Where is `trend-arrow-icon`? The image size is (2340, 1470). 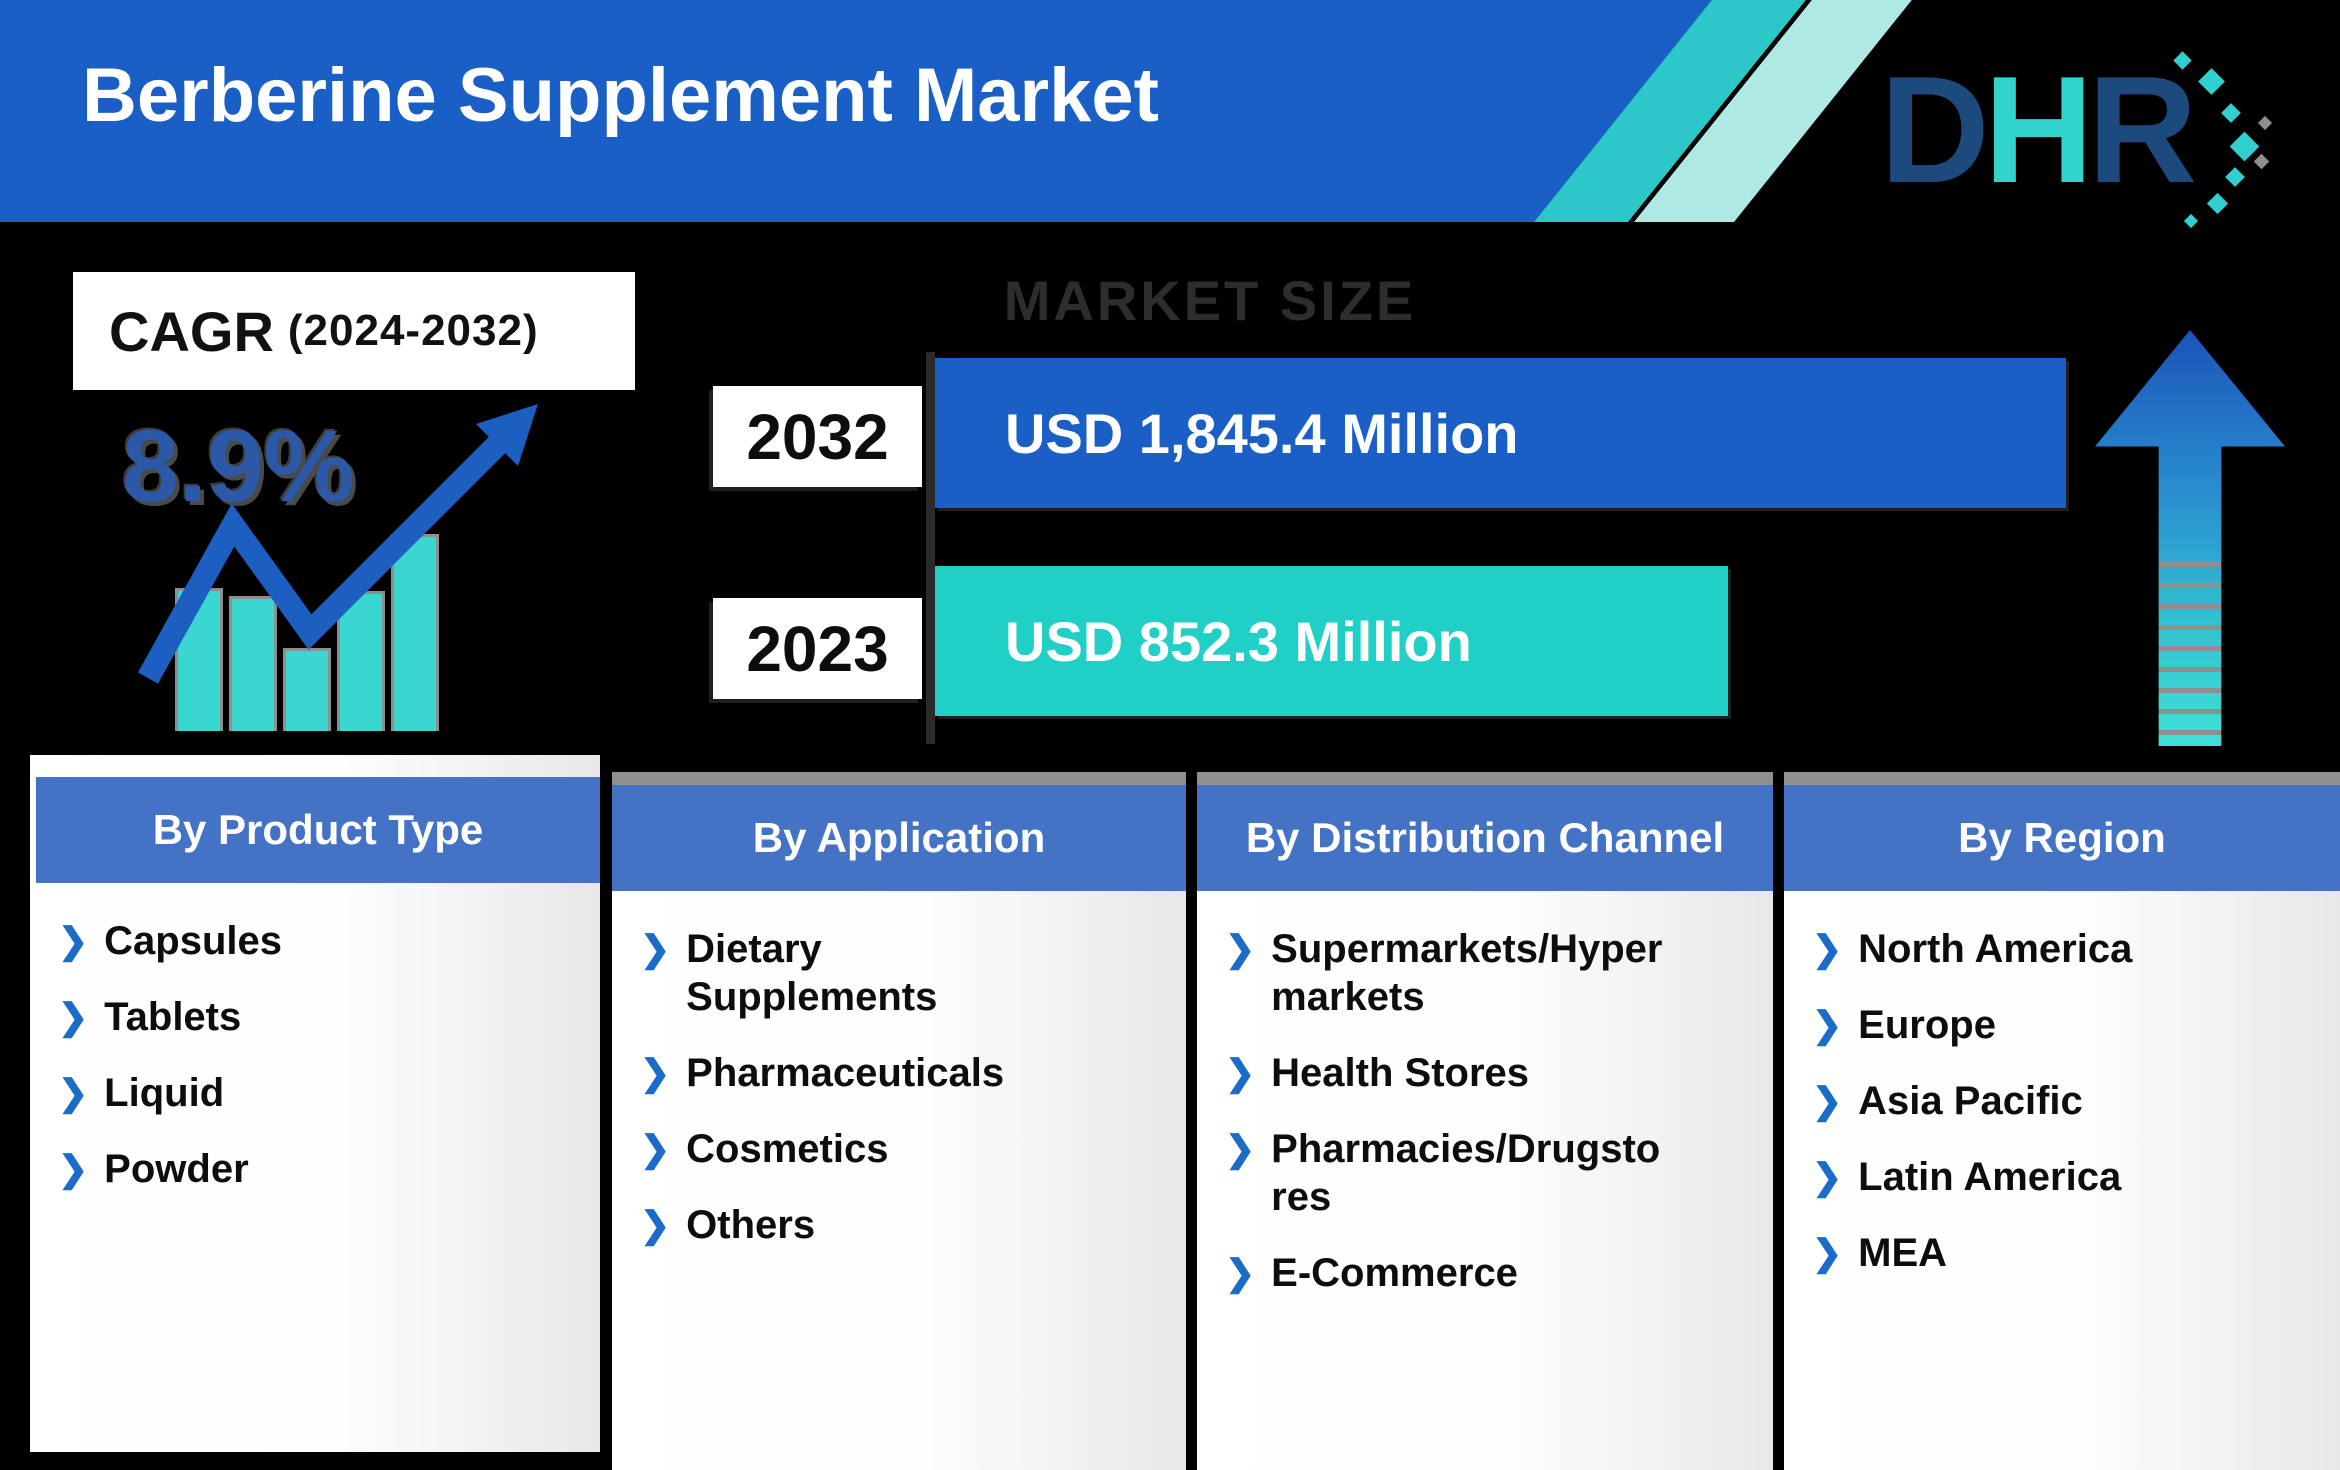 trend-arrow-icon is located at coordinates (337, 544).